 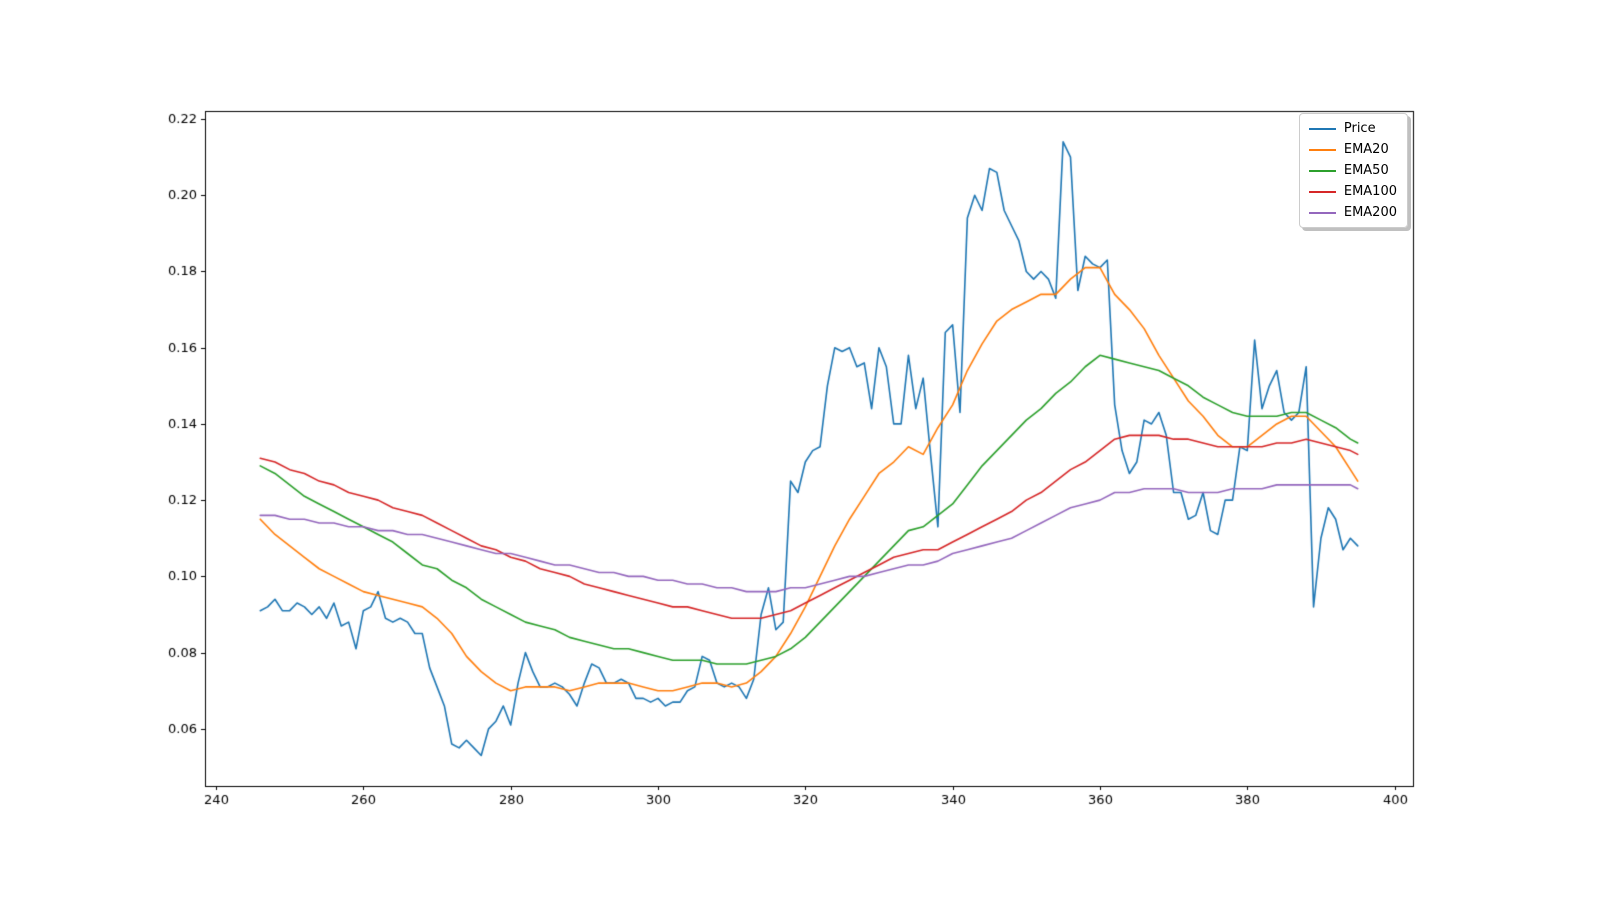 I want to click on legend-item-ema50: EMA50, so click(x=1352, y=170).